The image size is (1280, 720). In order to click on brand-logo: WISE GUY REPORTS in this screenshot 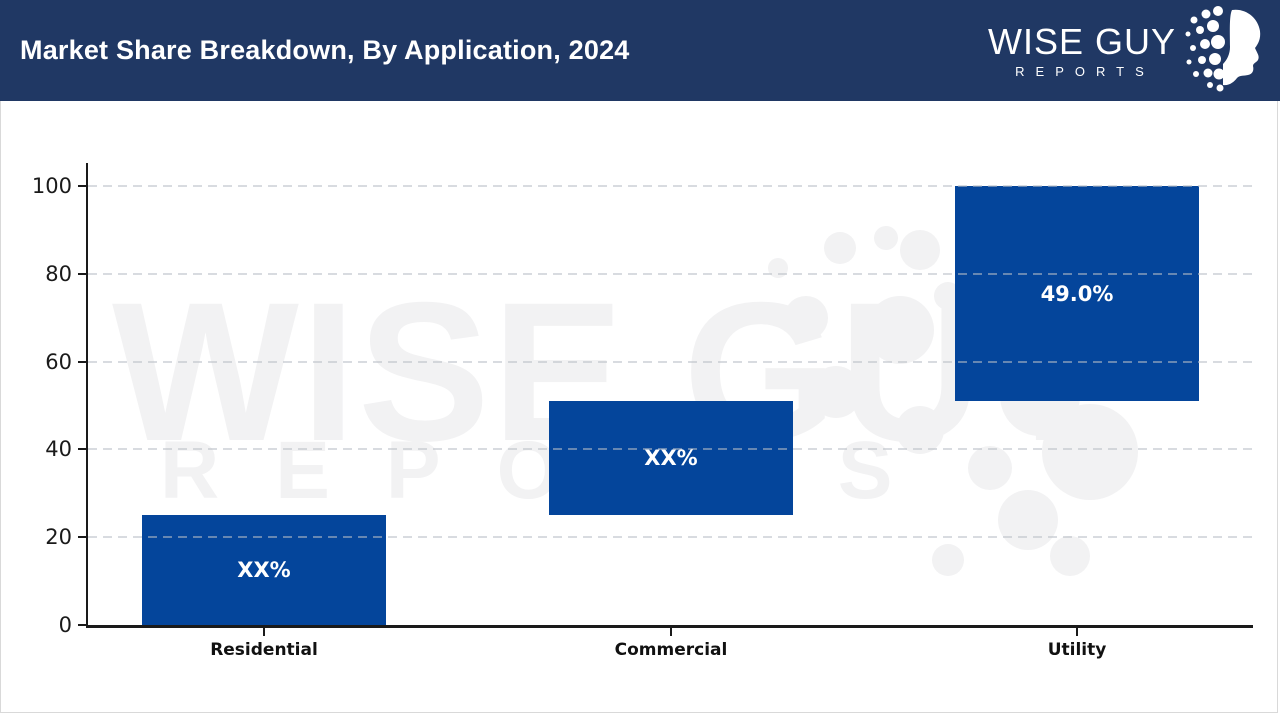, I will do `click(1127, 51)`.